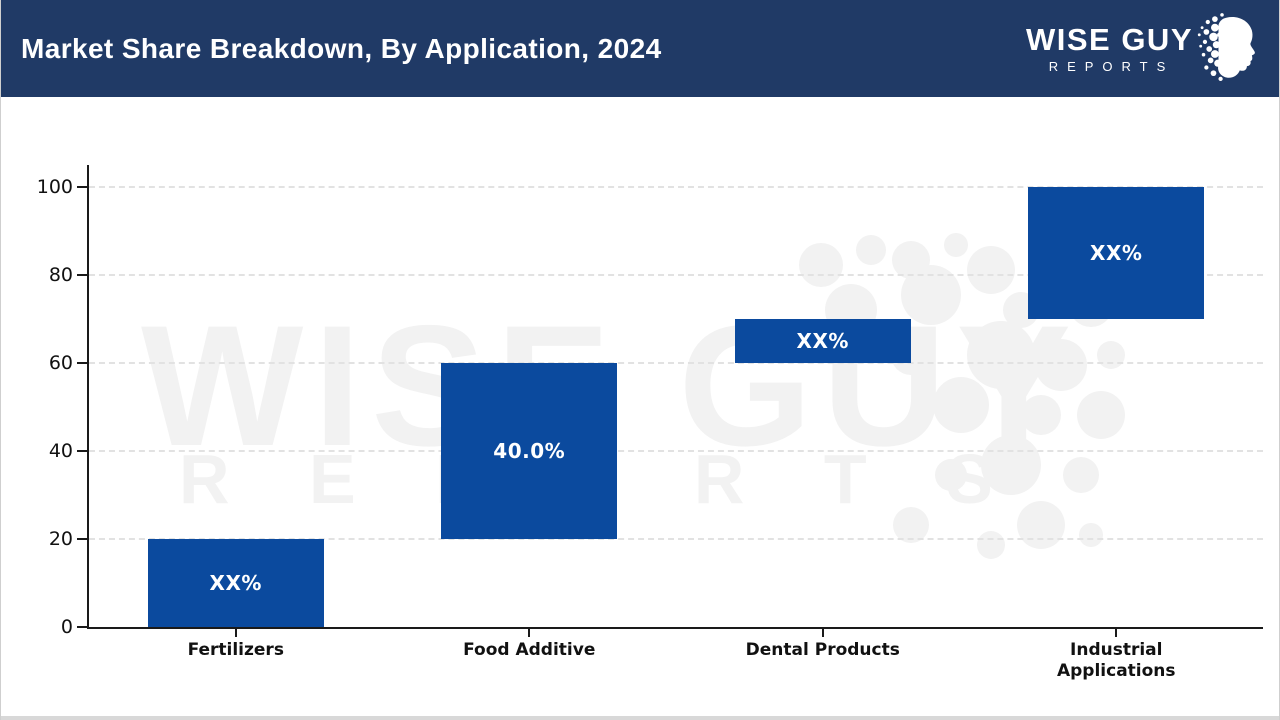  What do you see at coordinates (822, 650) in the screenshot?
I see `x-category-label: Dental Products` at bounding box center [822, 650].